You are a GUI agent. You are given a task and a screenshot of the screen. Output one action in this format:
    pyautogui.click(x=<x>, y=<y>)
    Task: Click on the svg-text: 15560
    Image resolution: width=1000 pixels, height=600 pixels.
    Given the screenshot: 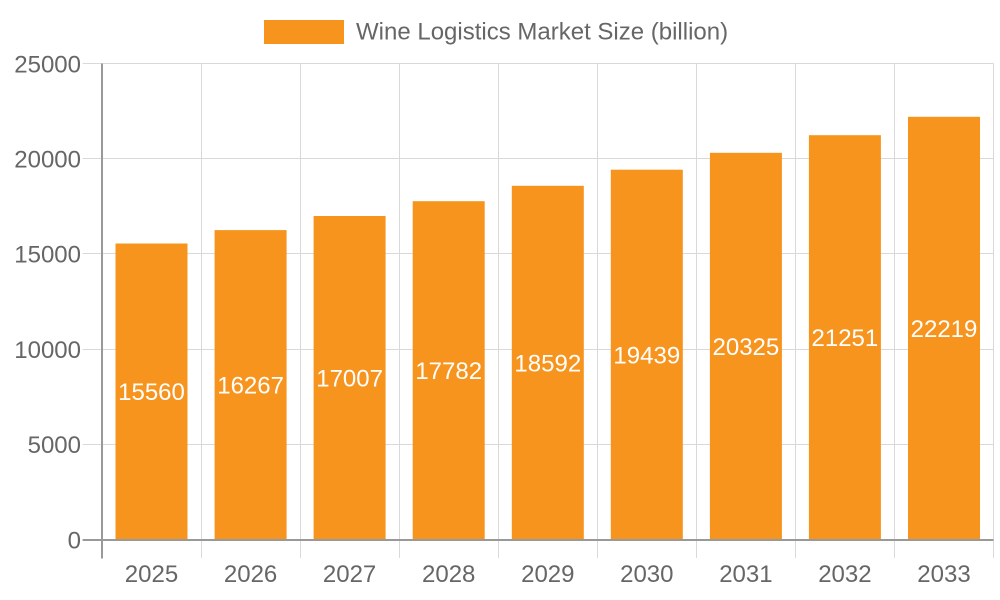 What is the action you would take?
    pyautogui.click(x=151, y=392)
    